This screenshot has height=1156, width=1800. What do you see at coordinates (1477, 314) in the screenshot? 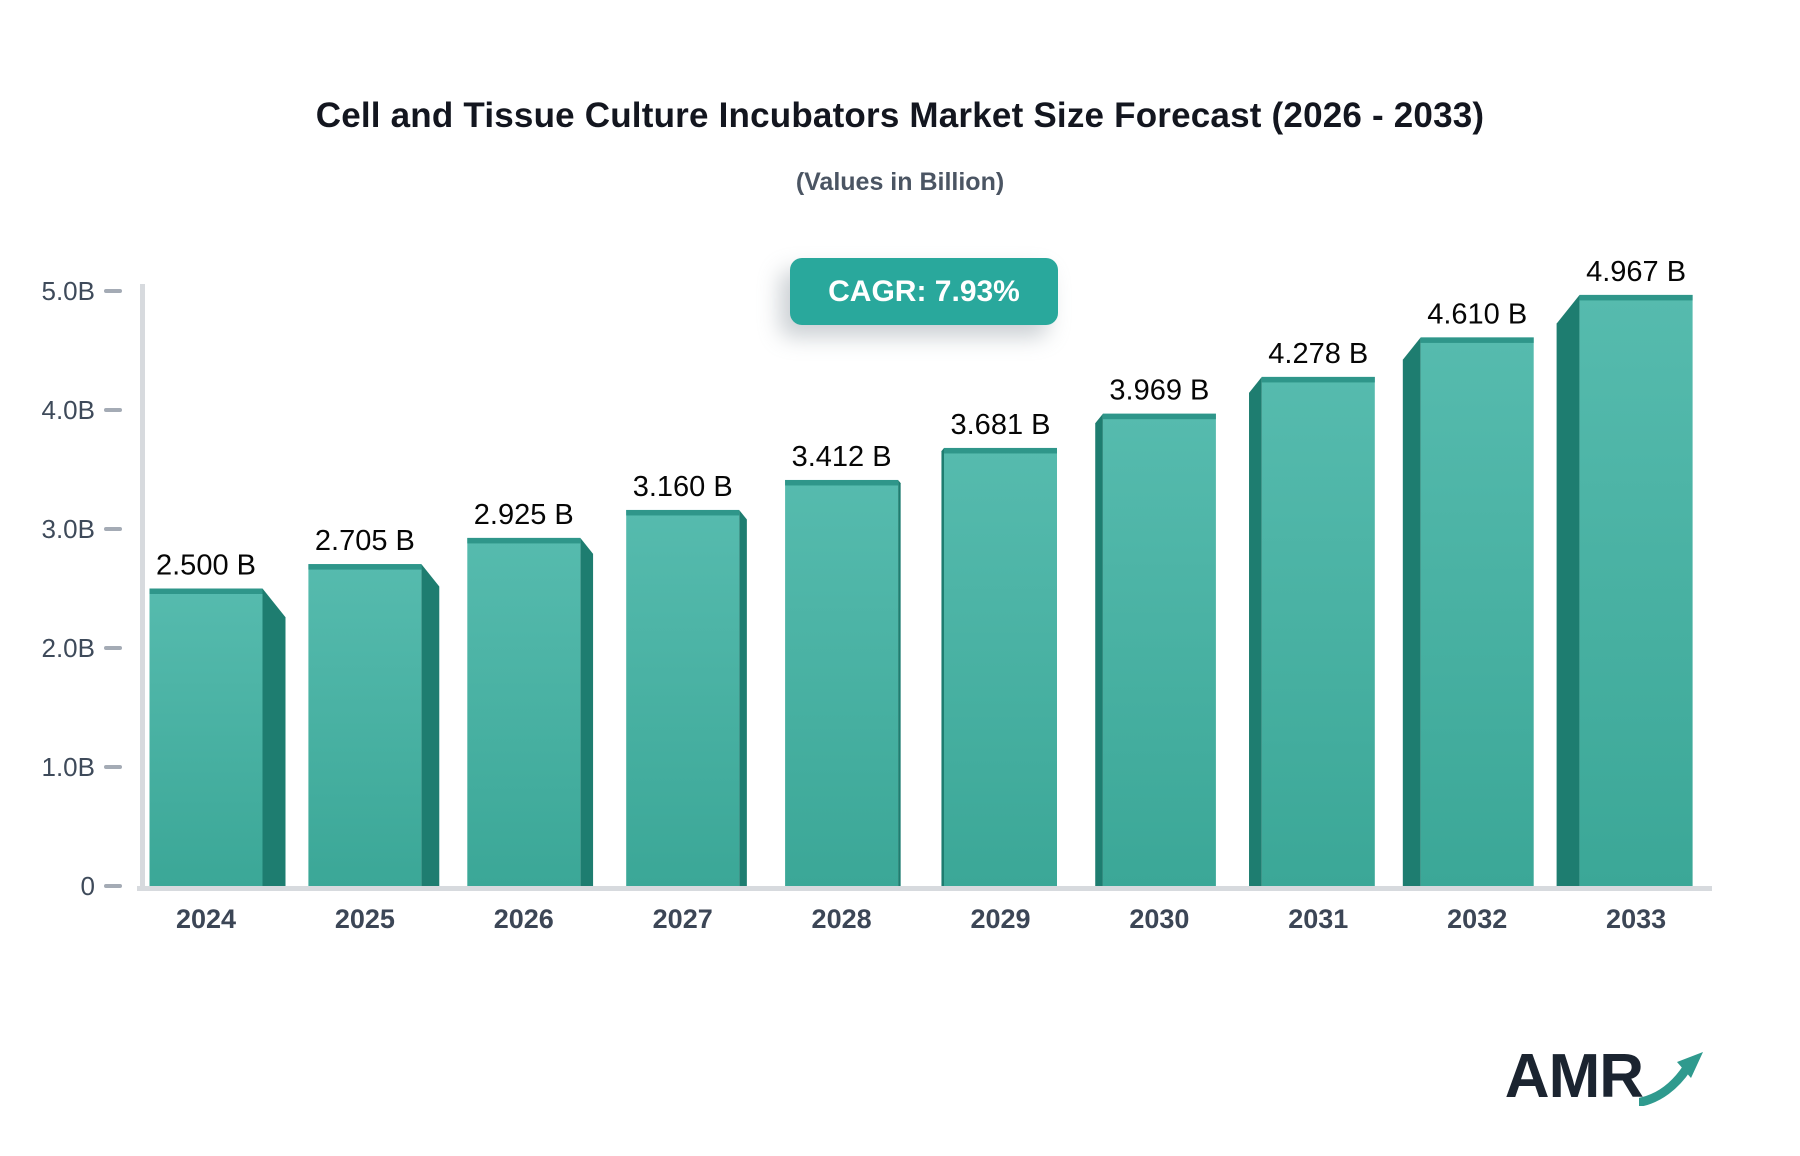
I see `bar-value-label: 4.610 B` at bounding box center [1477, 314].